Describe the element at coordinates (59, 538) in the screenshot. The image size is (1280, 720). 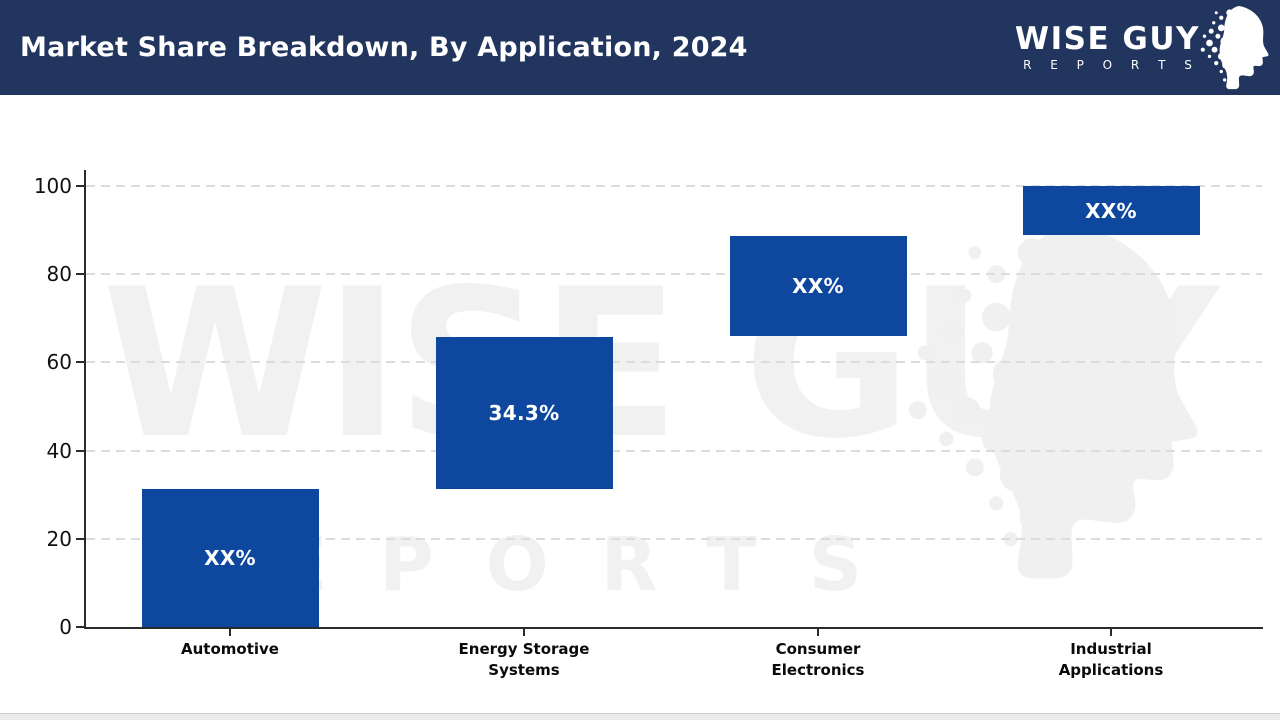
I see `y-tick-label: 20` at that location.